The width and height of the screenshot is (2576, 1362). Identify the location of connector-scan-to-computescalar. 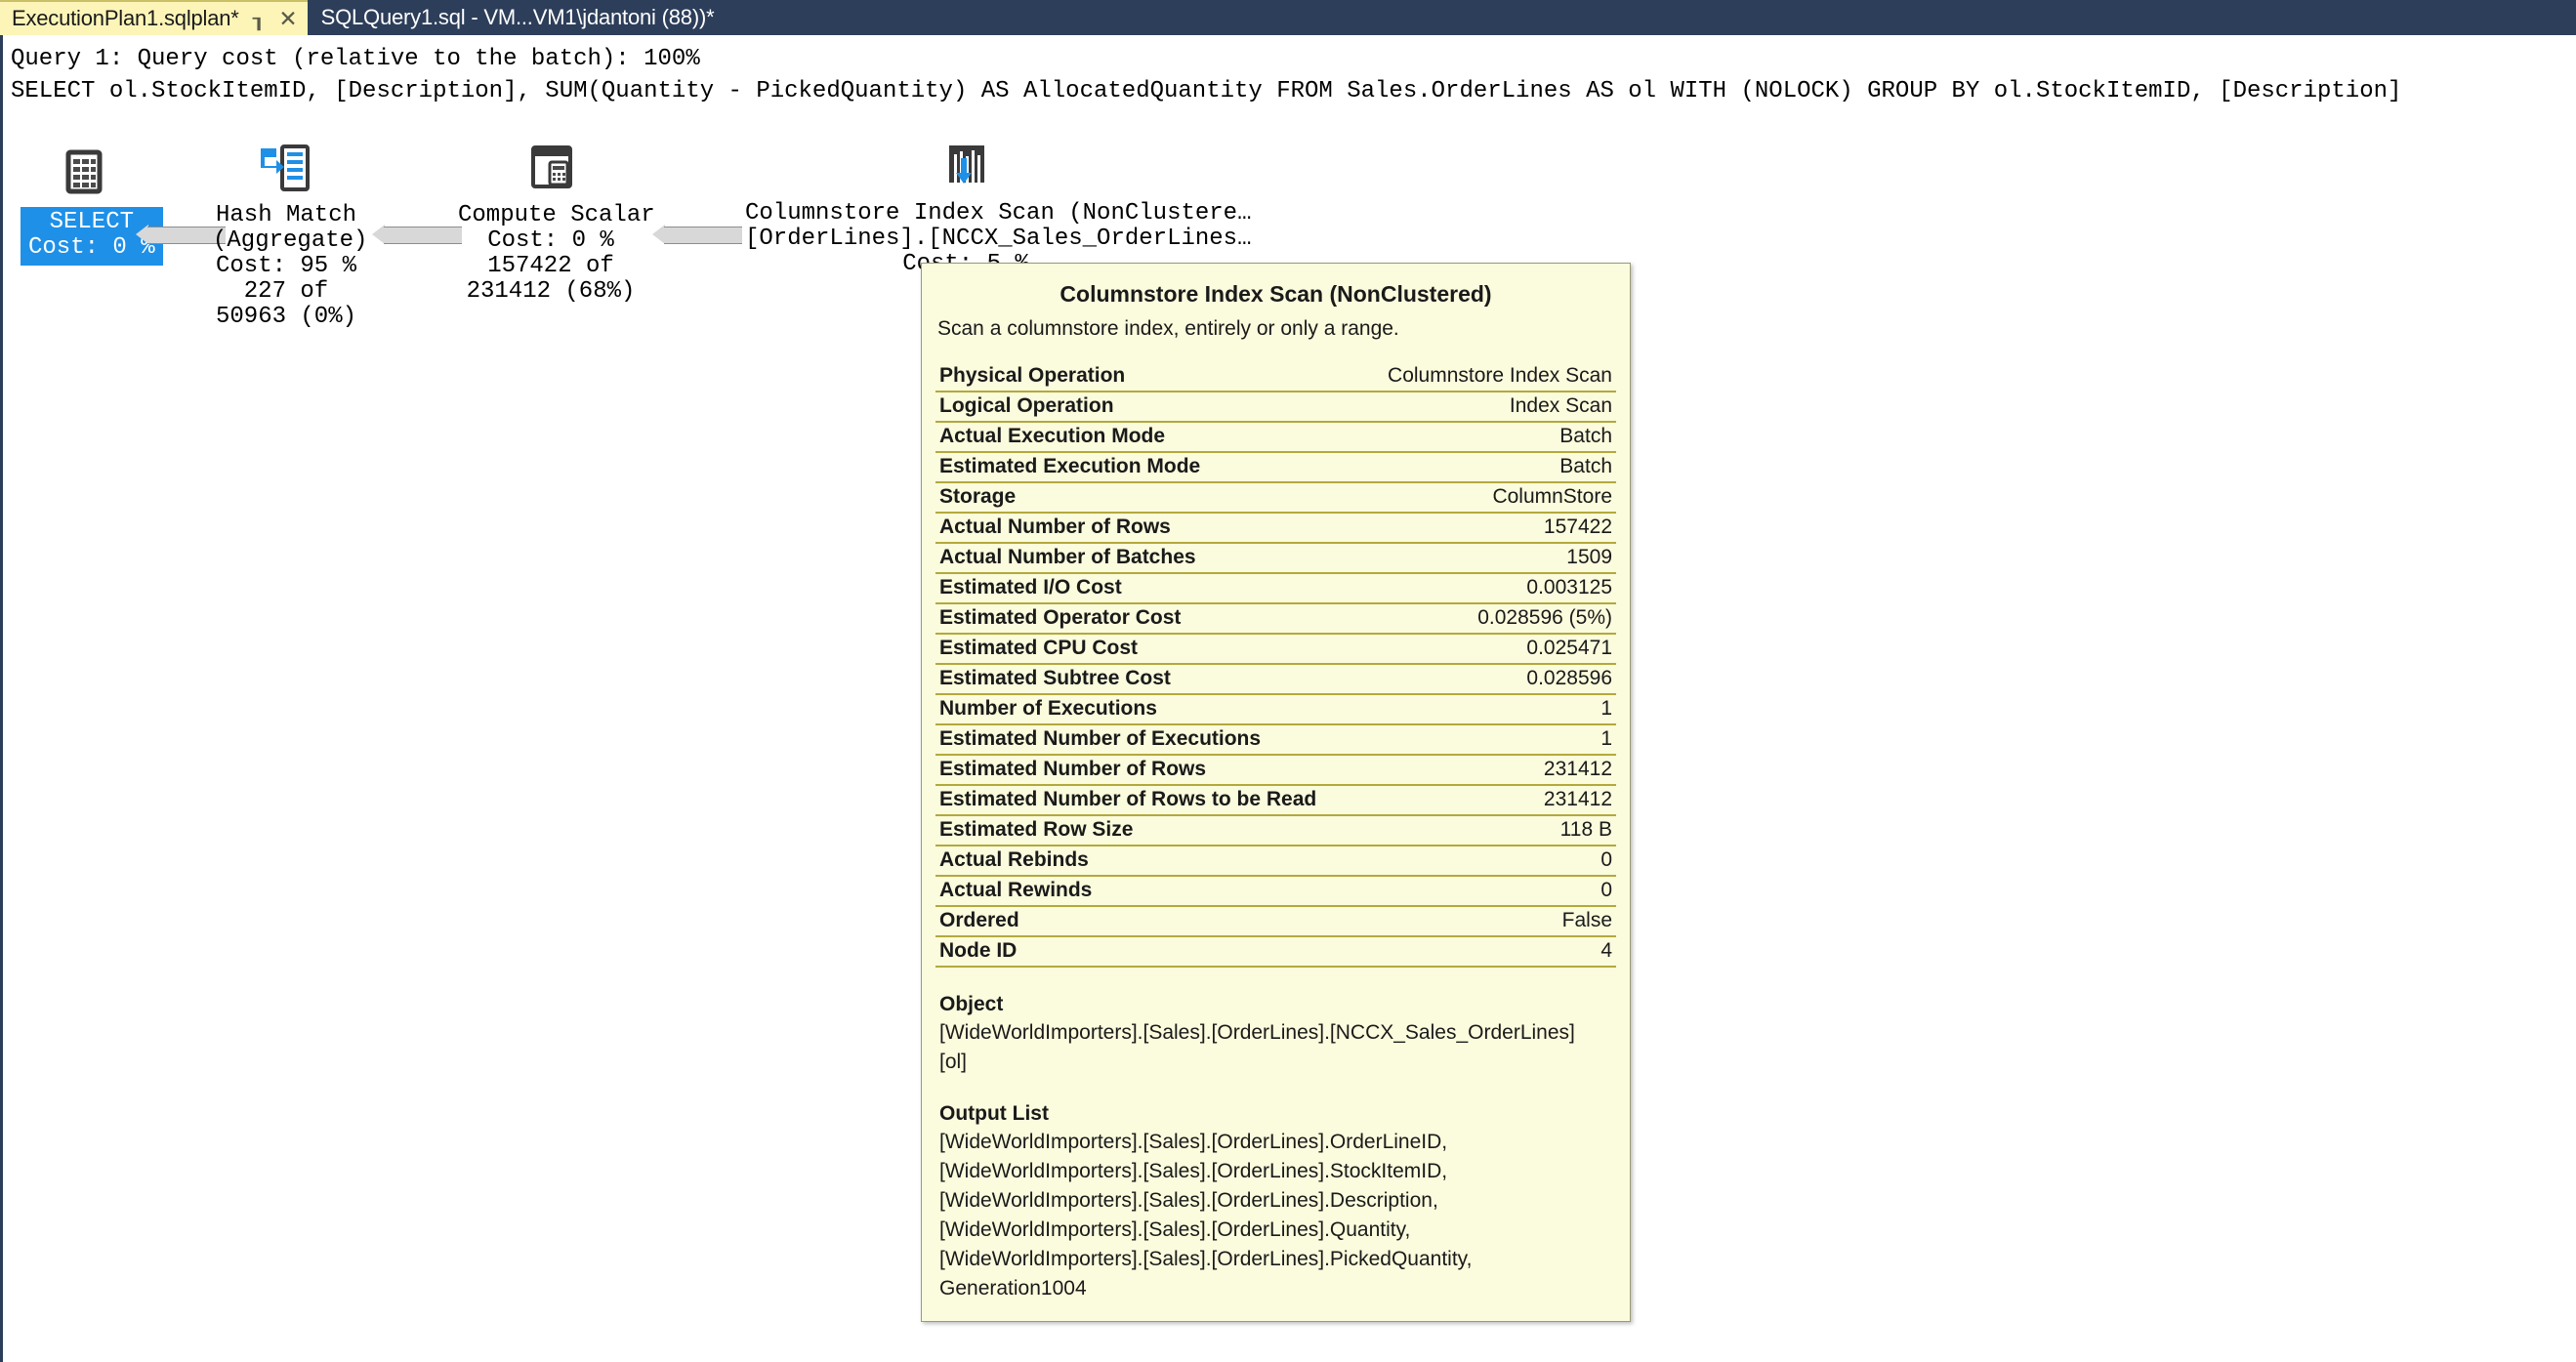
(697, 234).